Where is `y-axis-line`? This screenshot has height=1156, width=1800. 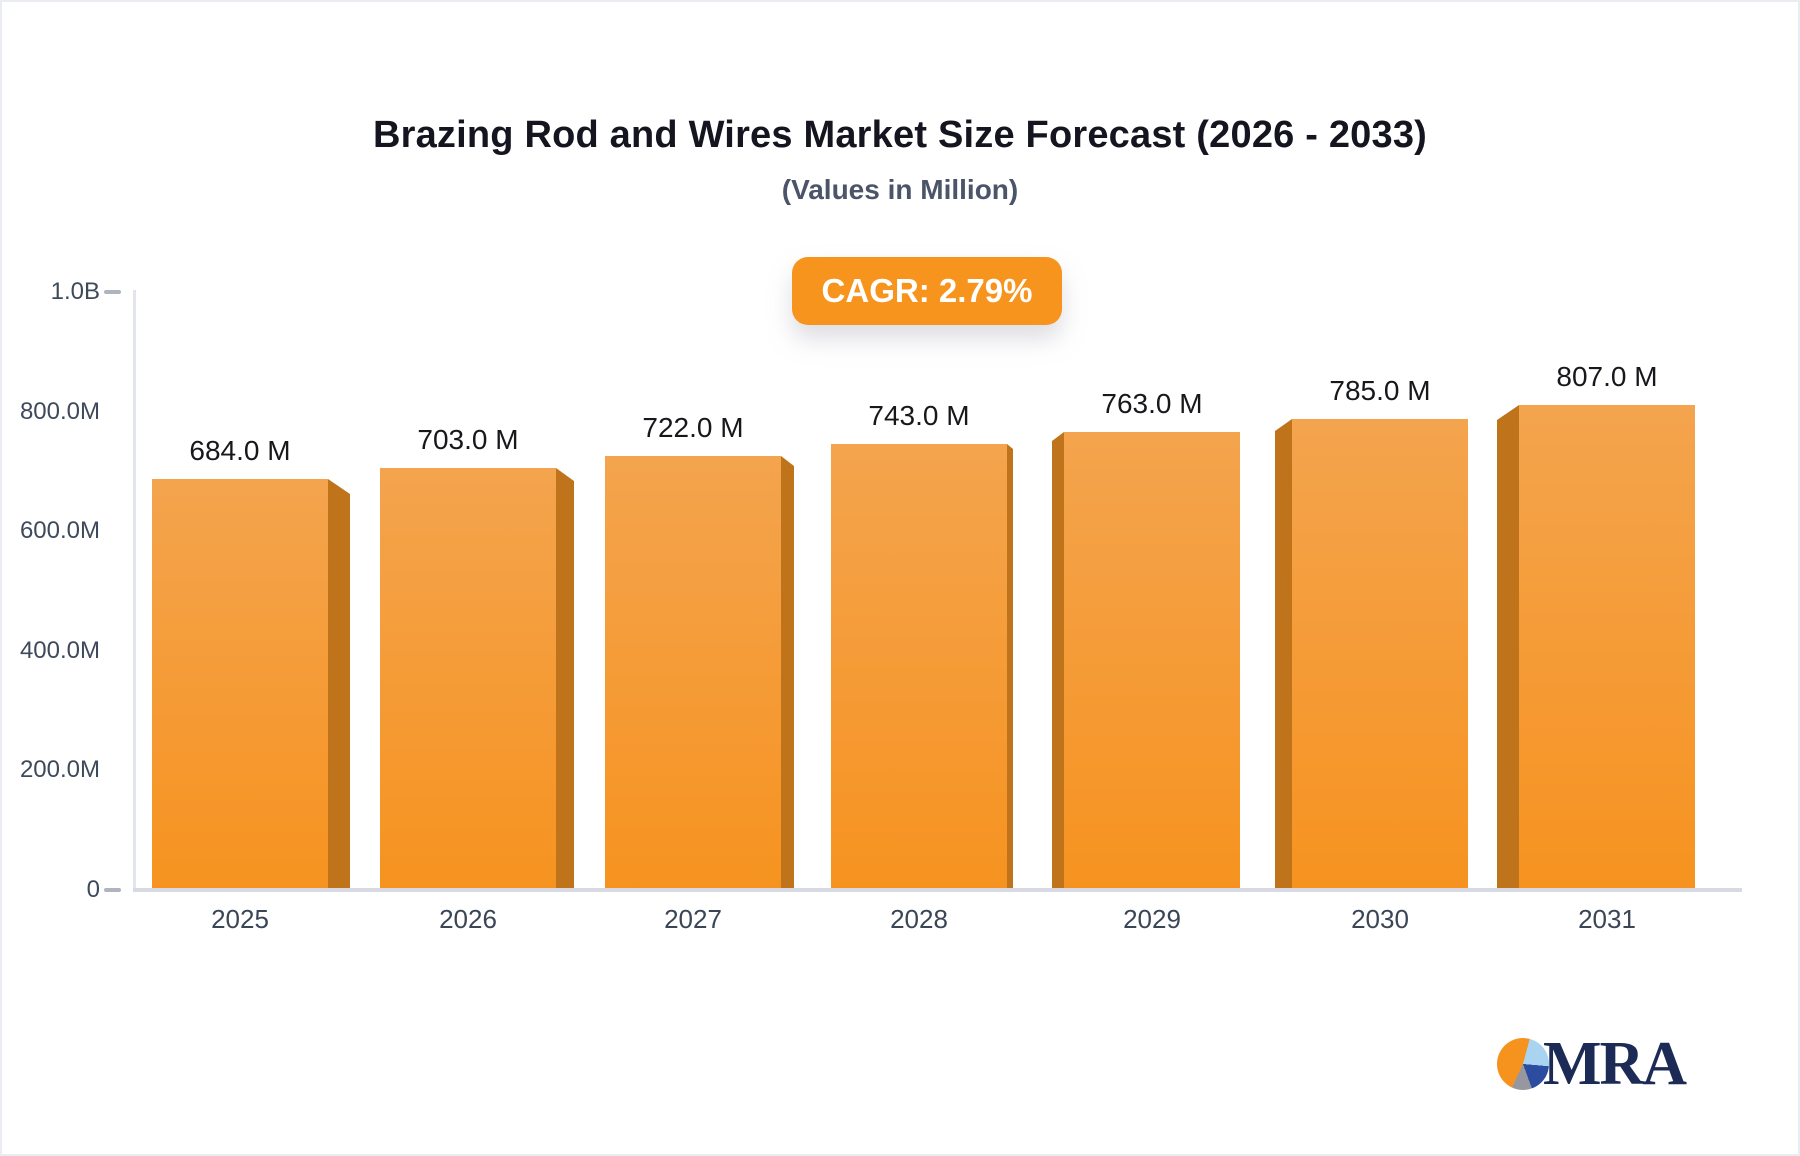 y-axis-line is located at coordinates (134, 590).